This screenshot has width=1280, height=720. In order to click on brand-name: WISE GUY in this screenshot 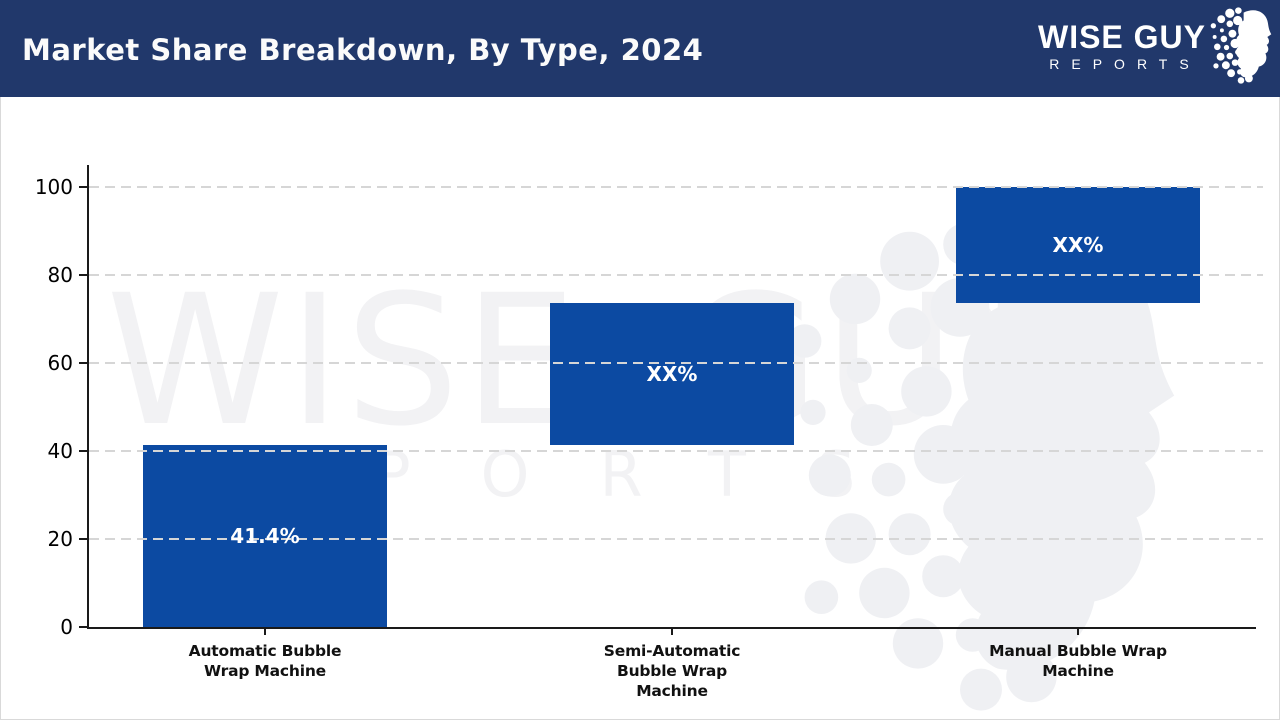, I will do `click(1121, 36)`.